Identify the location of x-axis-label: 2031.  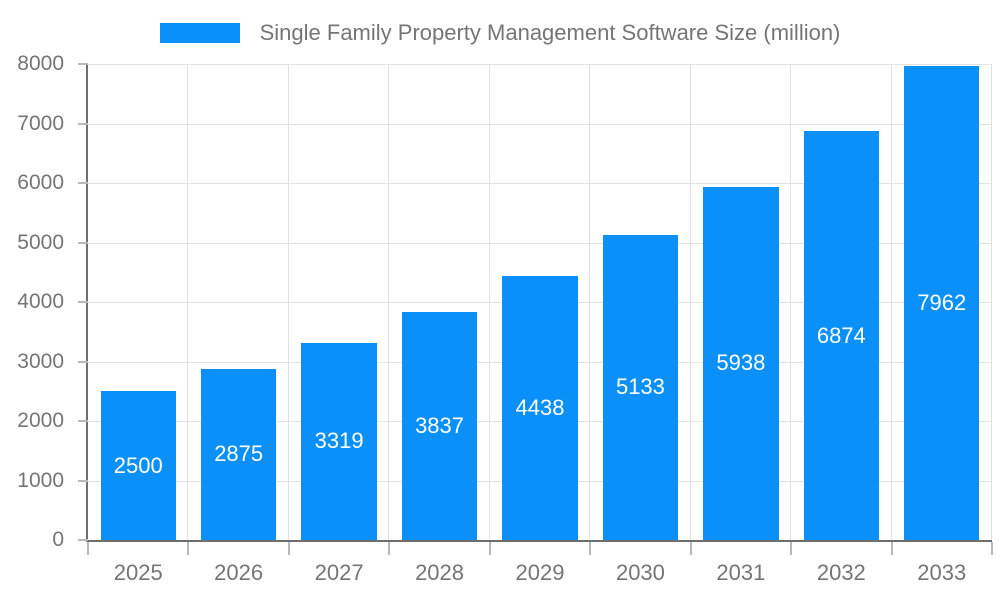
(741, 572).